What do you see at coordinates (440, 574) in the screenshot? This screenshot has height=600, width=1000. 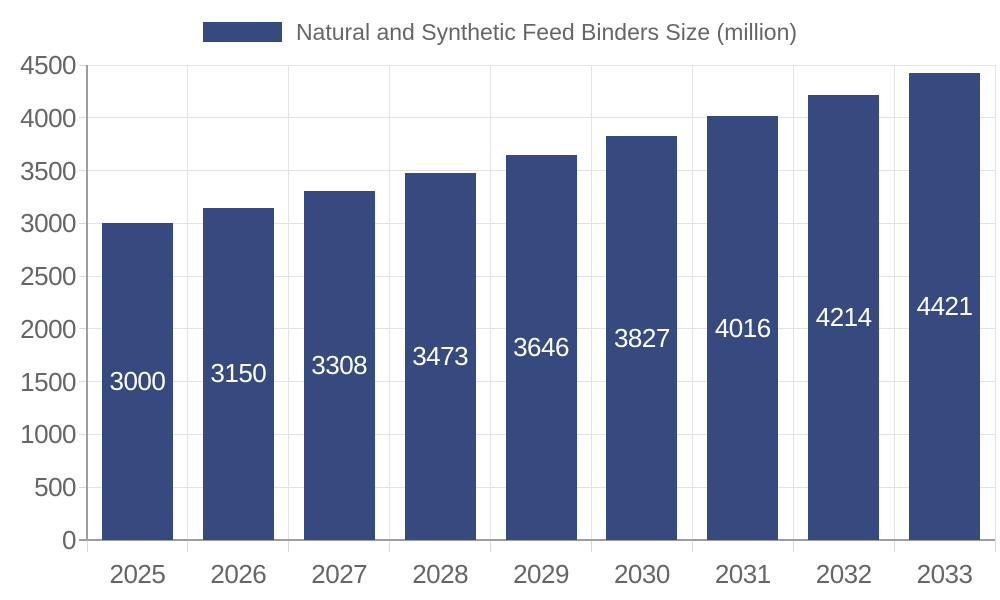 I see `x-tick-label: 2028` at bounding box center [440, 574].